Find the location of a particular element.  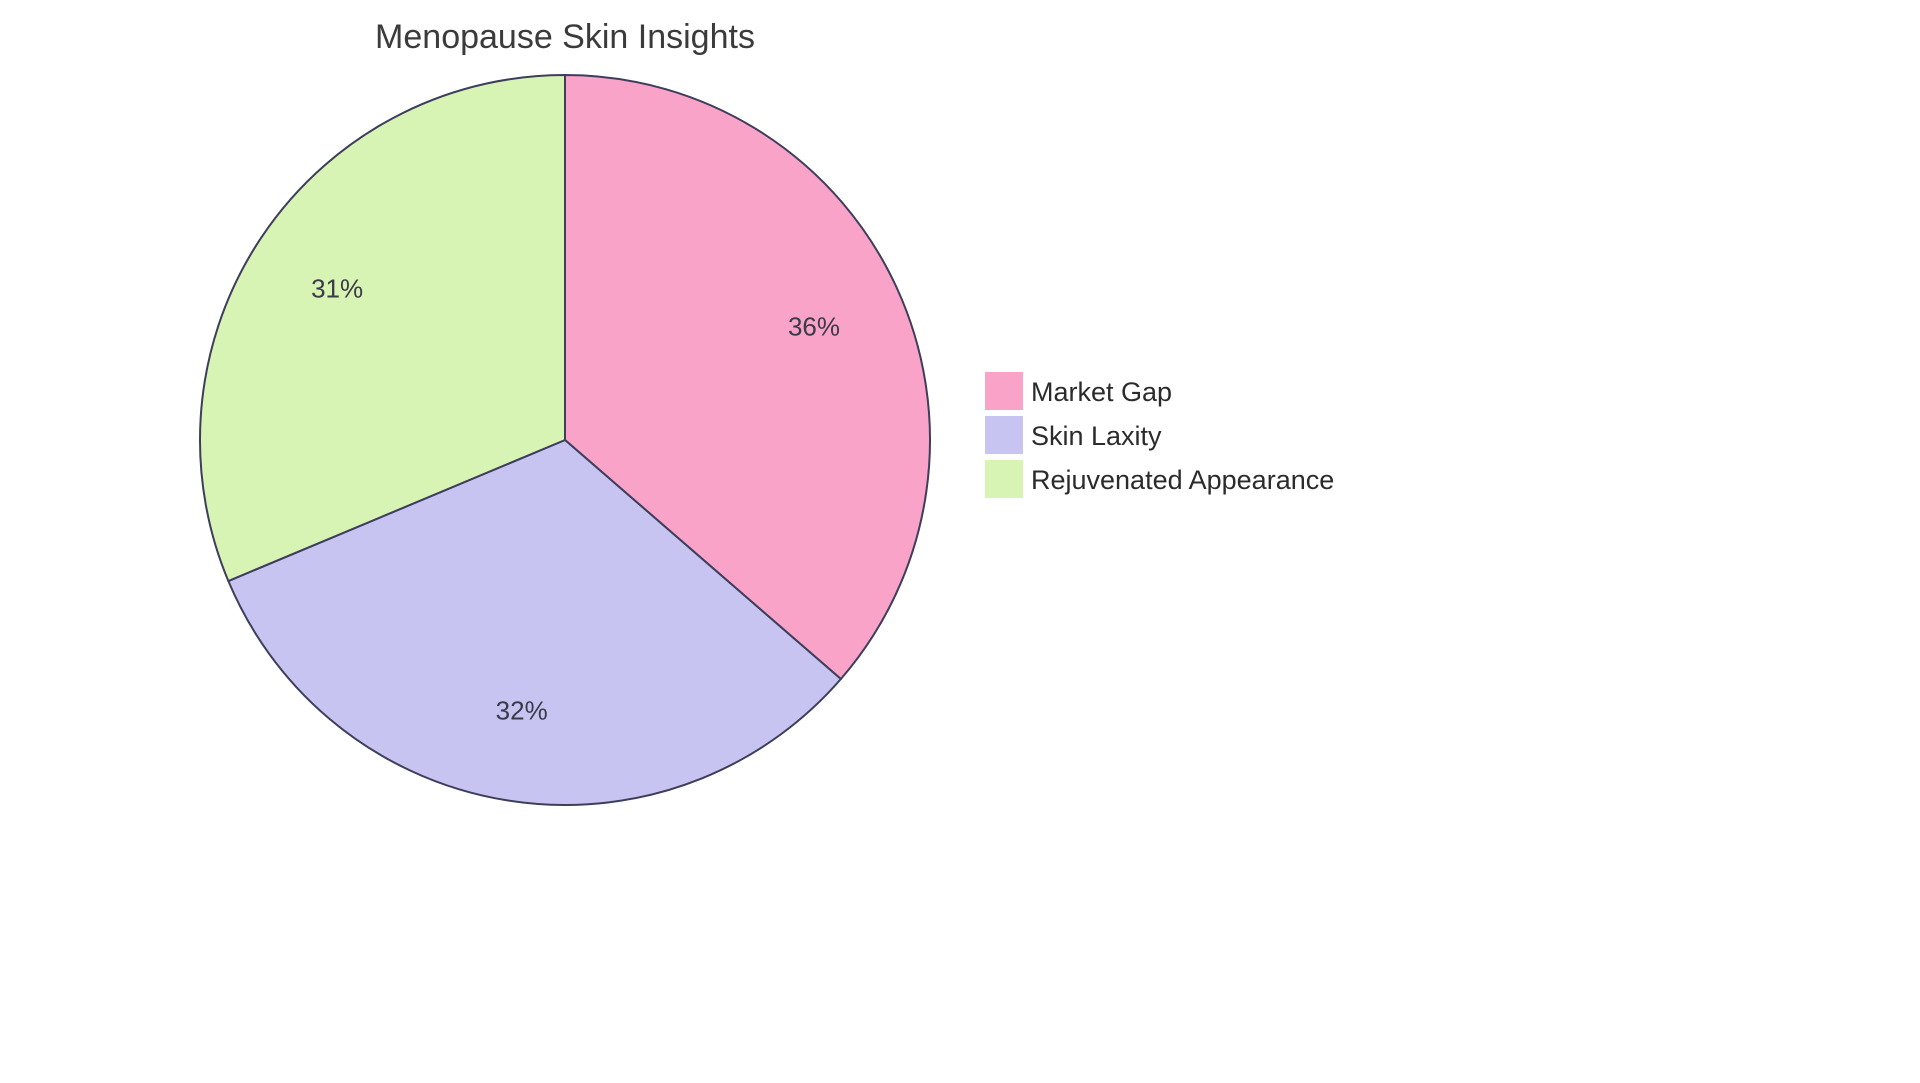

legend-swatch-rejuvenated-appearance is located at coordinates (1004, 479).